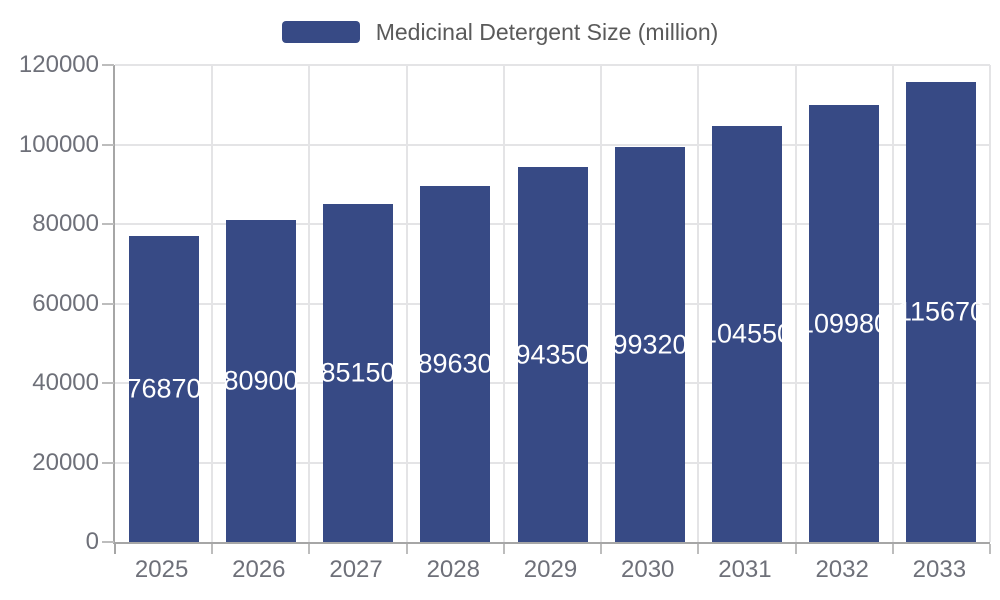 The width and height of the screenshot is (1000, 600). Describe the element at coordinates (745, 569) in the screenshot. I see `x-axis-tick-label: 2031` at that location.